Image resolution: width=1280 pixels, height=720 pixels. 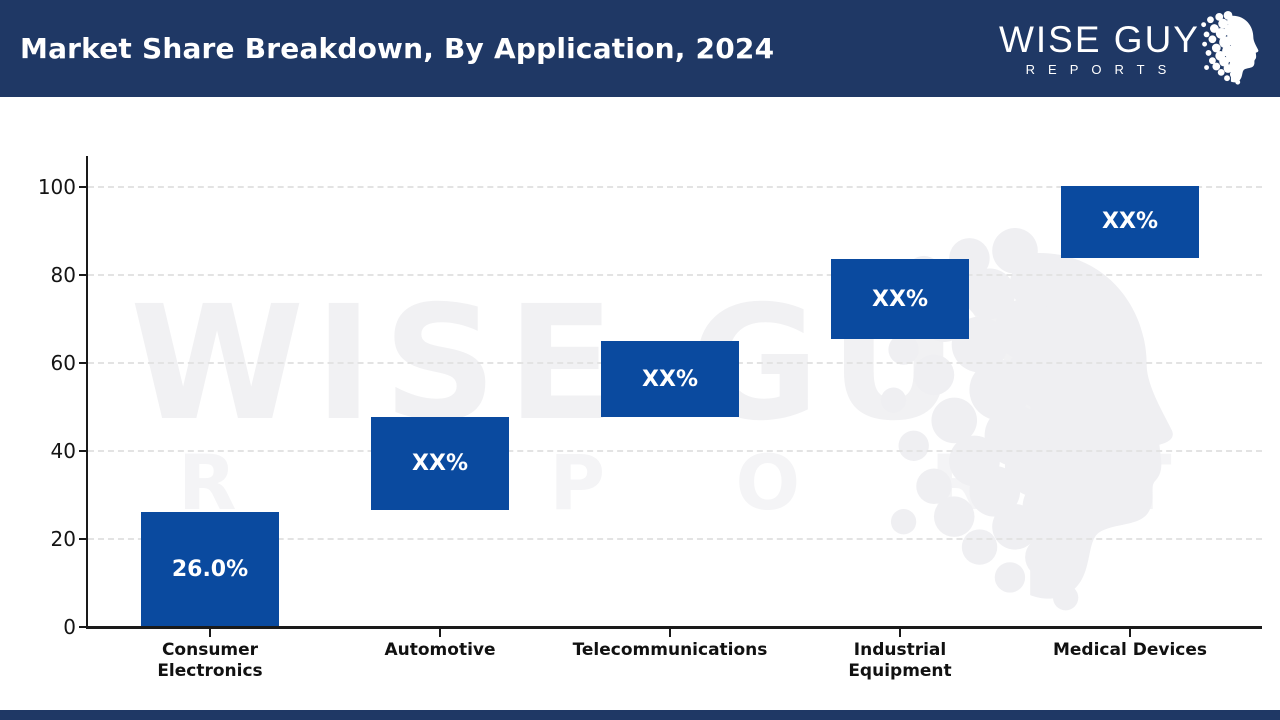 I want to click on logo-wordmark: WISE GUY, so click(x=1099, y=39).